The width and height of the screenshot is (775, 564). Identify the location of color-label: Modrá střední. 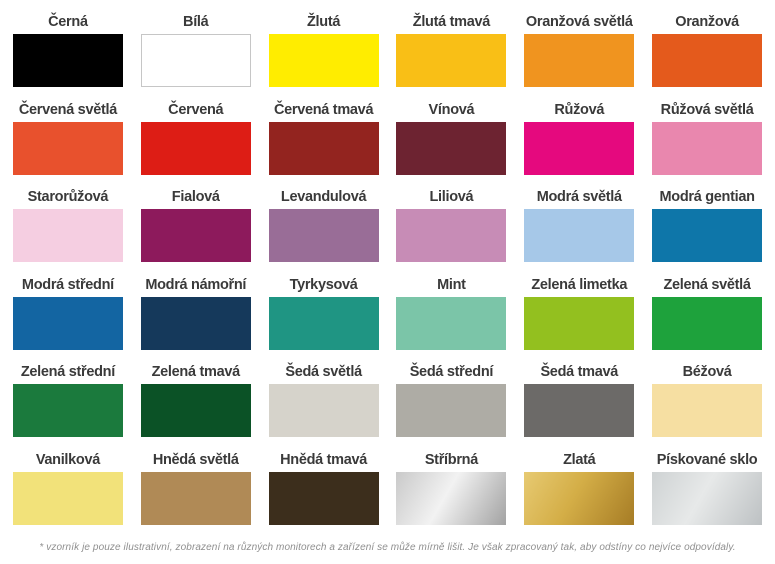
(67, 284).